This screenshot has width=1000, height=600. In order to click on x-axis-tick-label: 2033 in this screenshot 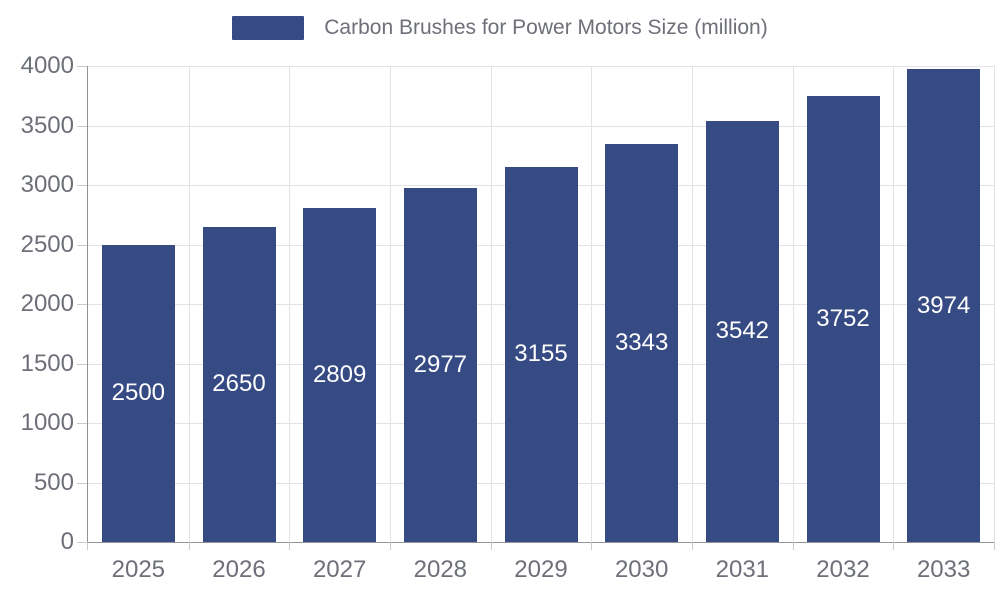, I will do `click(943, 569)`.